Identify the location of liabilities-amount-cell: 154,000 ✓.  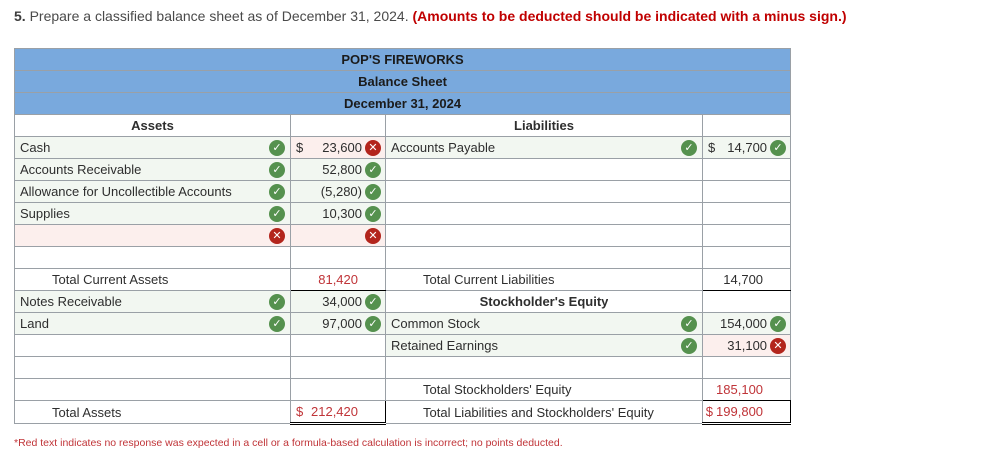
(746, 323).